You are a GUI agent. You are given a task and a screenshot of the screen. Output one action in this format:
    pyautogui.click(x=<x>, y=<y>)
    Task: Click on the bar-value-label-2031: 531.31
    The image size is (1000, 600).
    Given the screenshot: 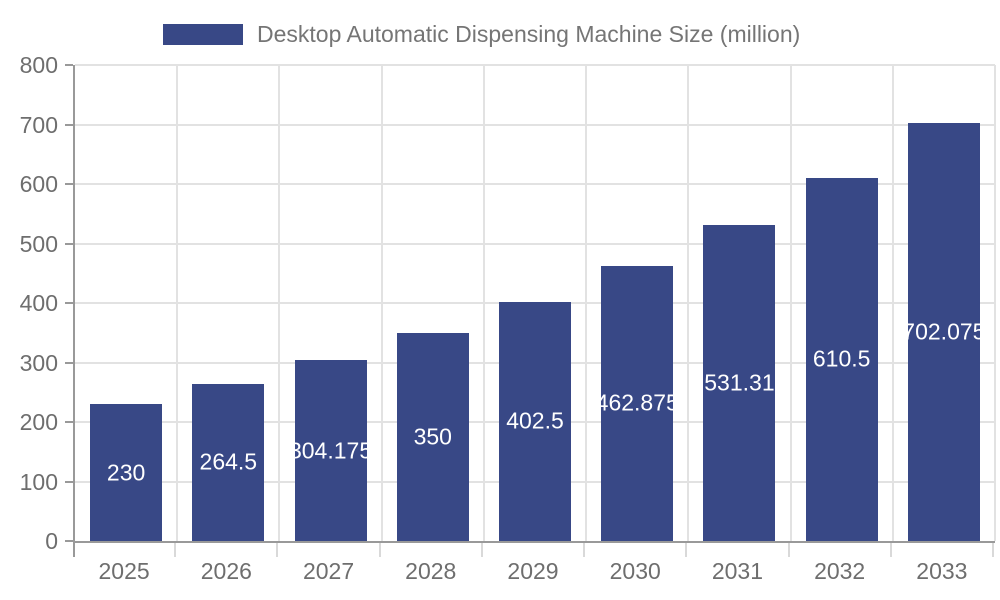 What is the action you would take?
    pyautogui.click(x=739, y=382)
    